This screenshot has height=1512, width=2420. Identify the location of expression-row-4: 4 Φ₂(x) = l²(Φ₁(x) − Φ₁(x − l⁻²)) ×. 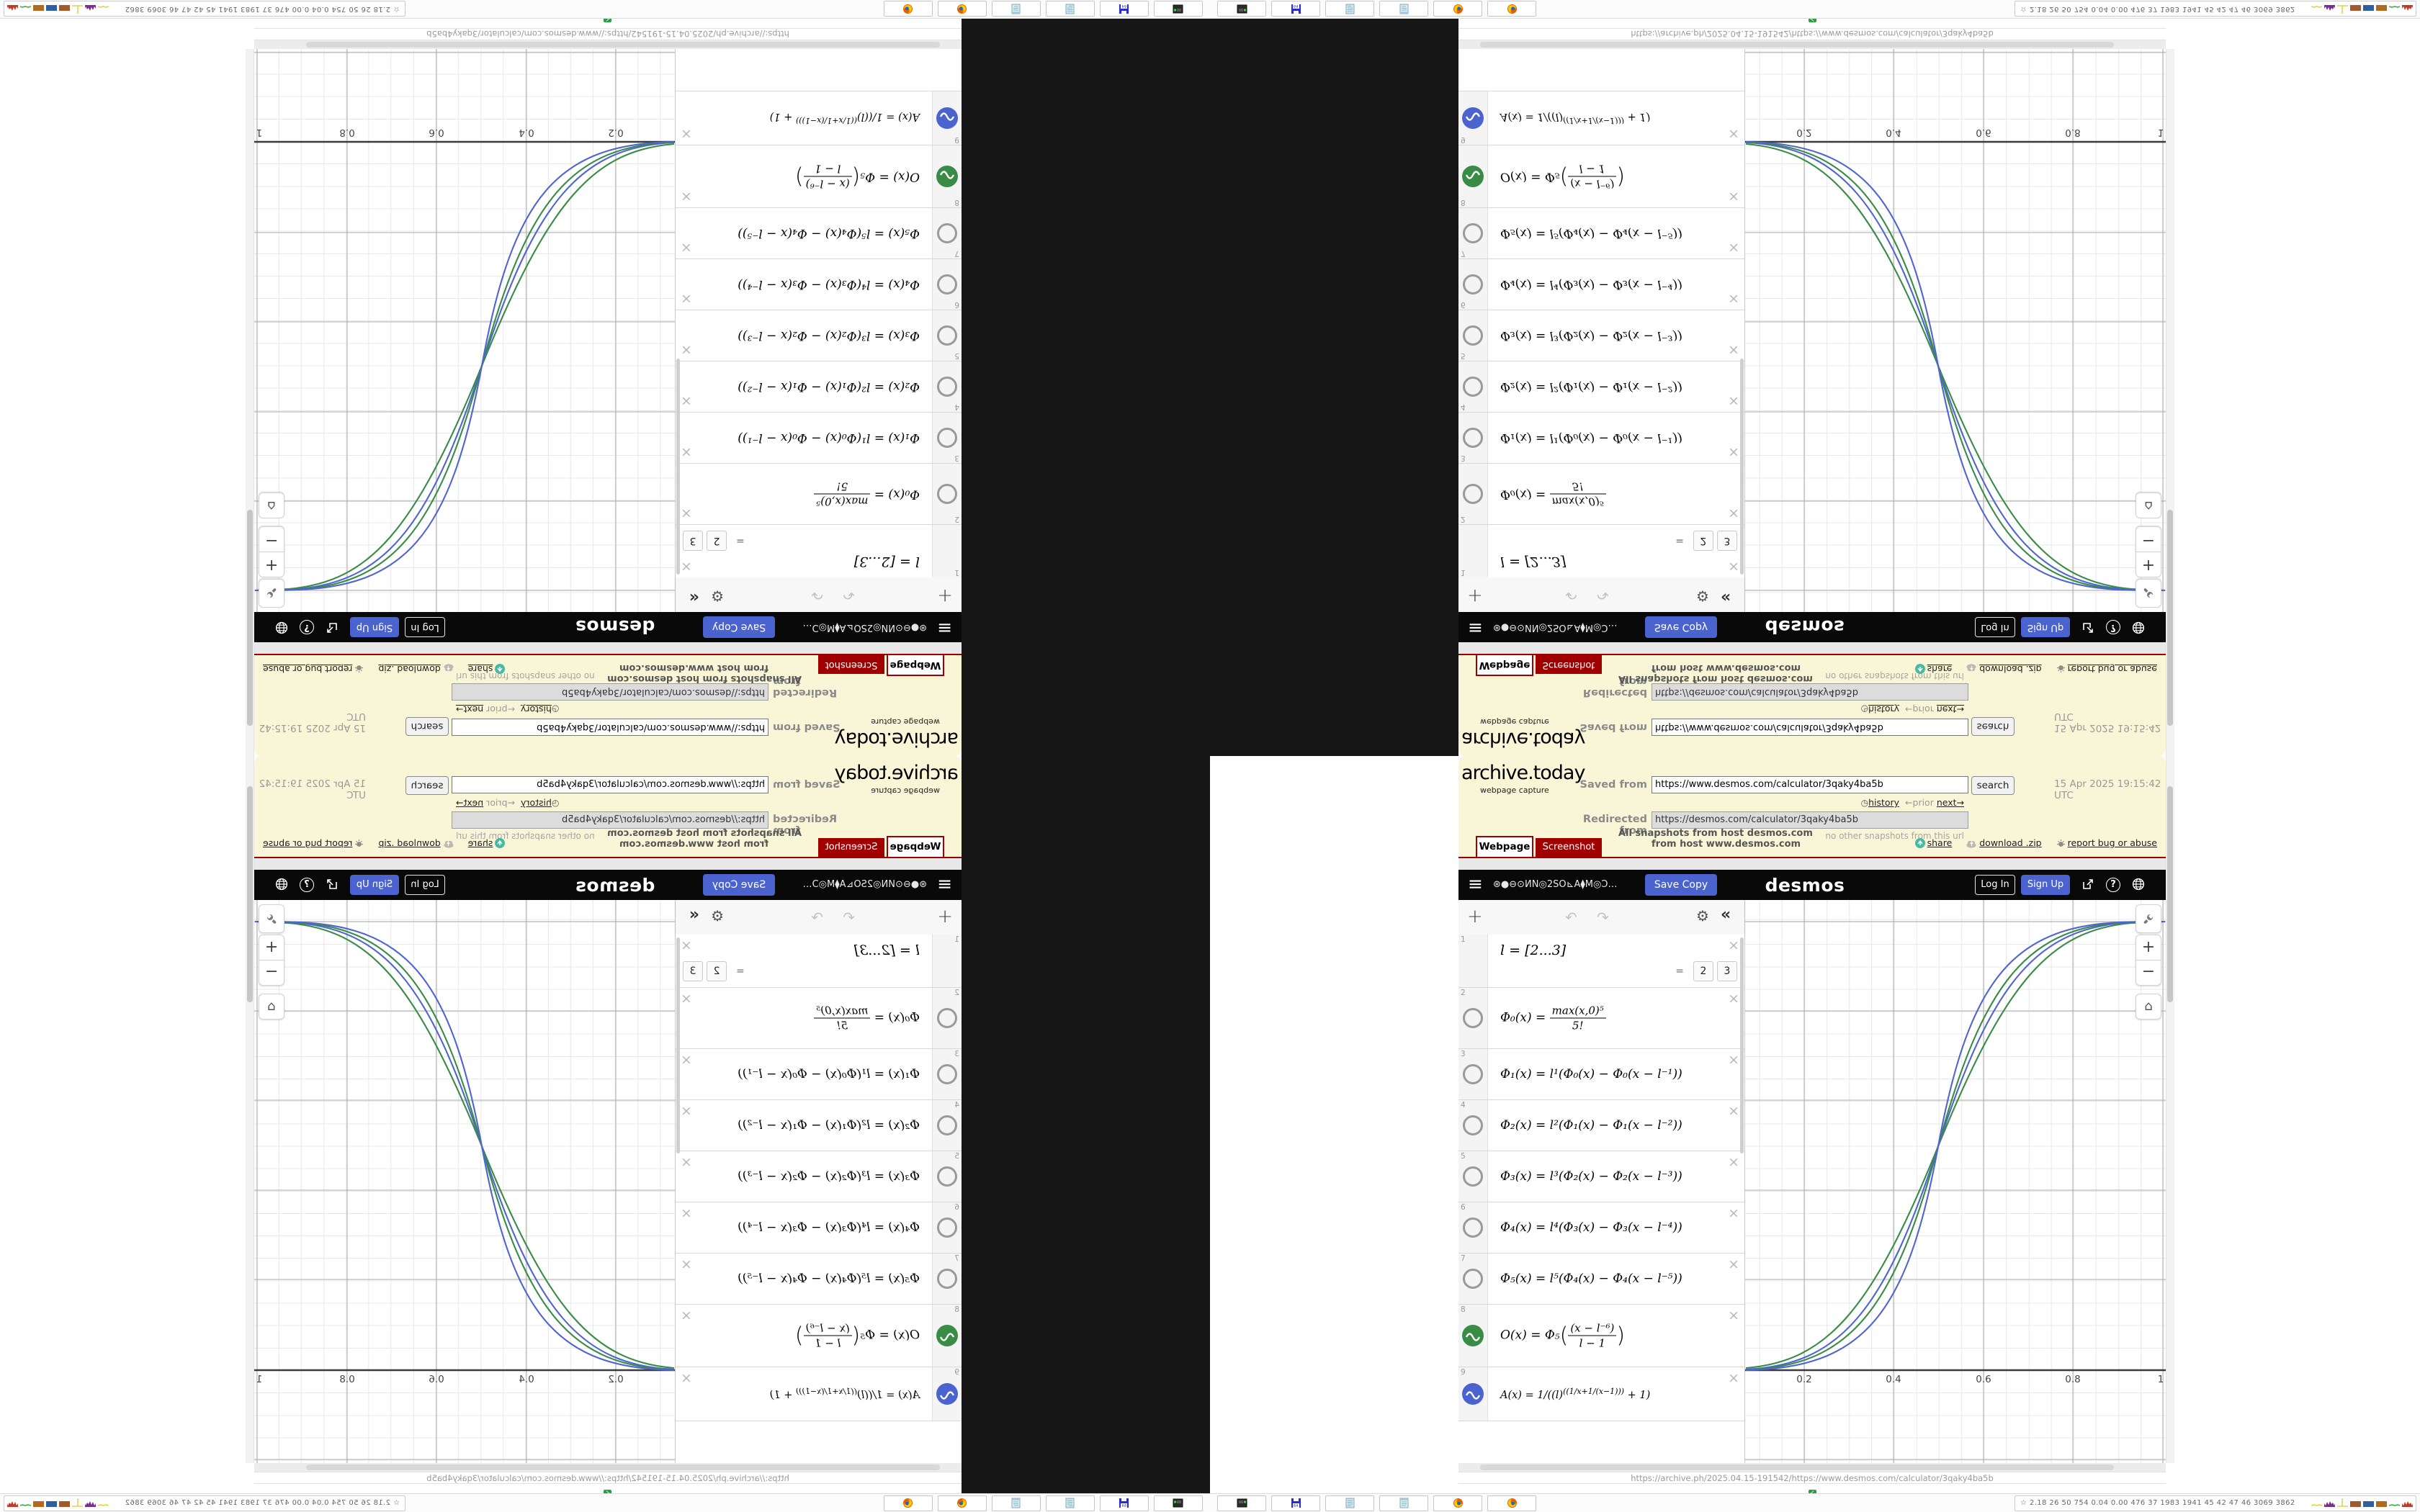
(819, 1125).